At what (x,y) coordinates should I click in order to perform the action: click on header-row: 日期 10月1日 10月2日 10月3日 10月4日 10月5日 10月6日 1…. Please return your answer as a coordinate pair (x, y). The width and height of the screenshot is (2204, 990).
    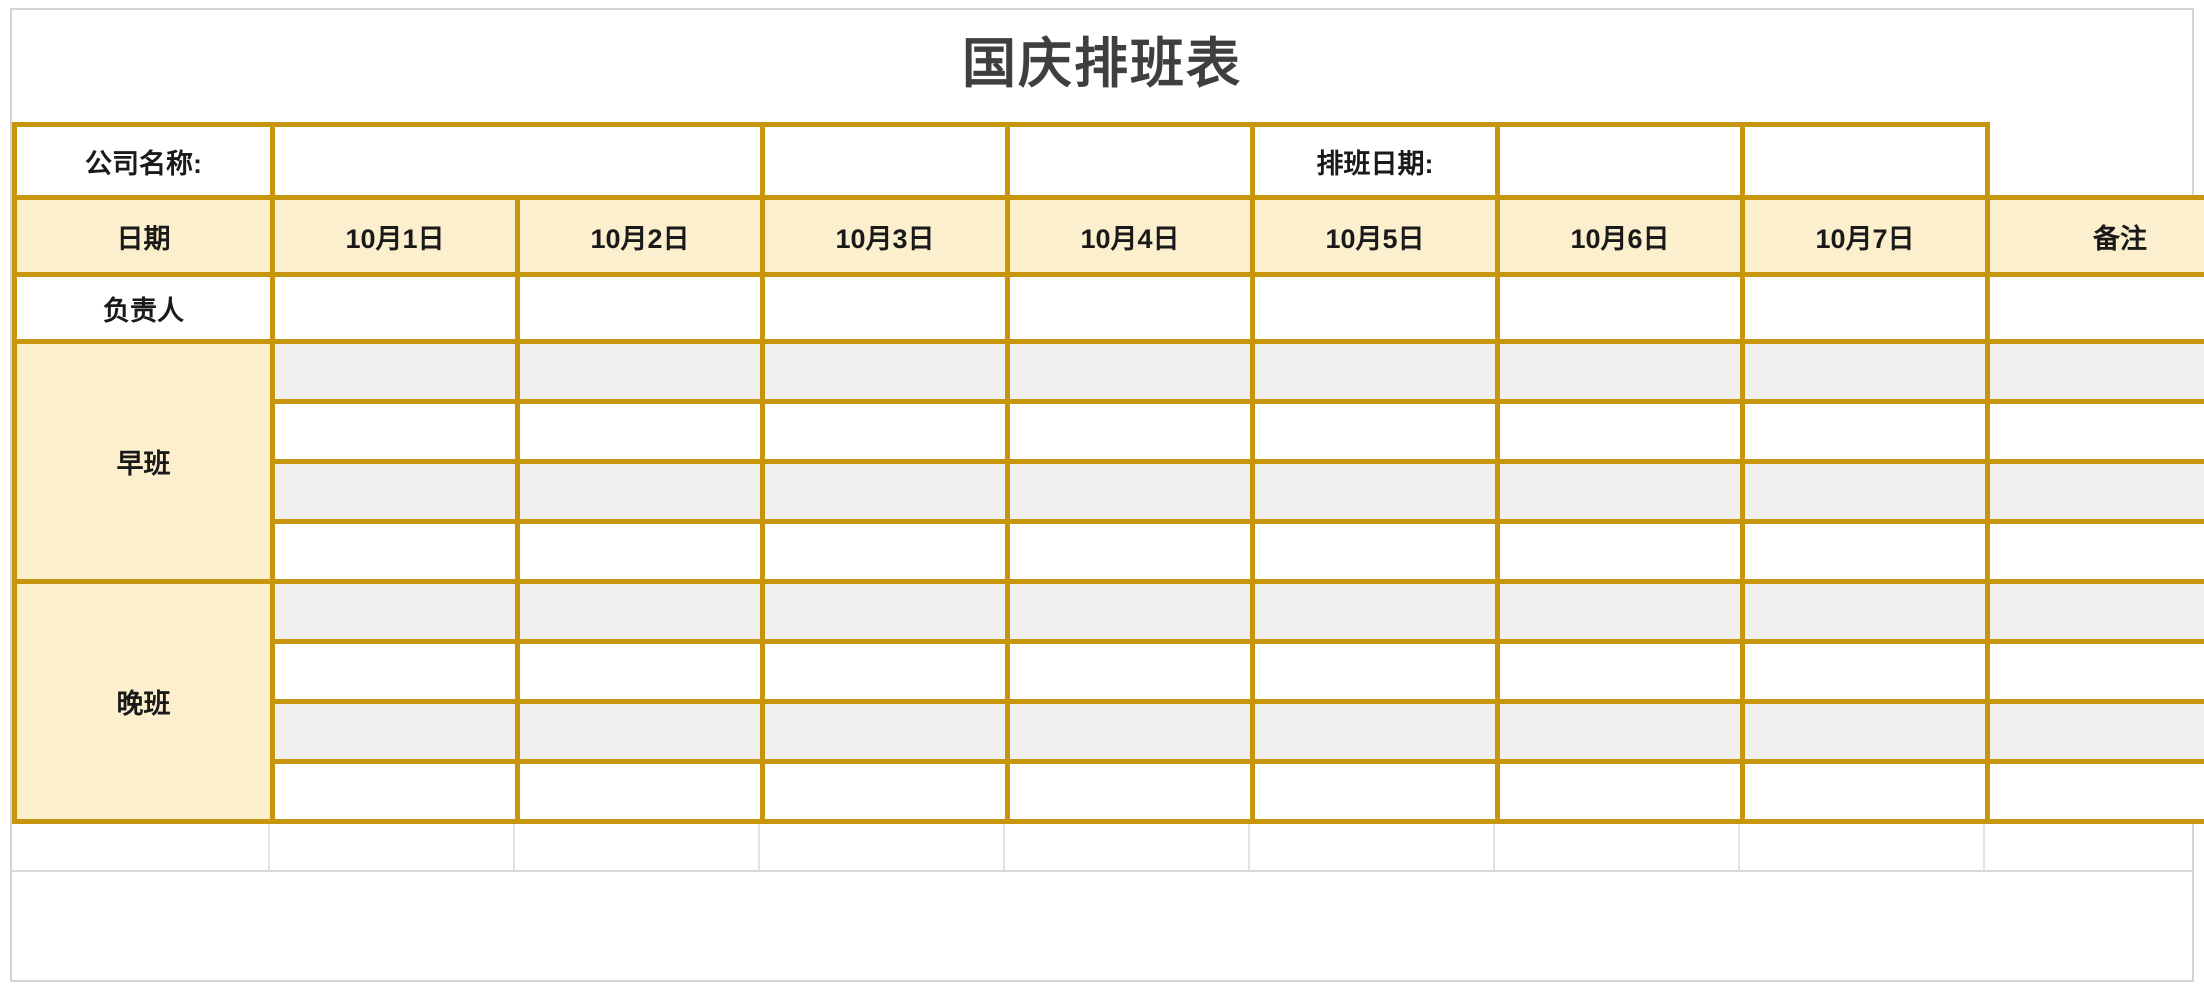
    Looking at the image, I should click on (1108, 236).